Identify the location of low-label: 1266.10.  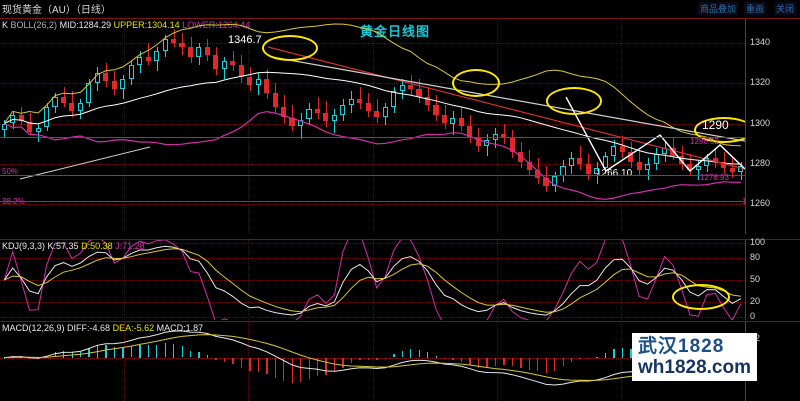
(614, 173).